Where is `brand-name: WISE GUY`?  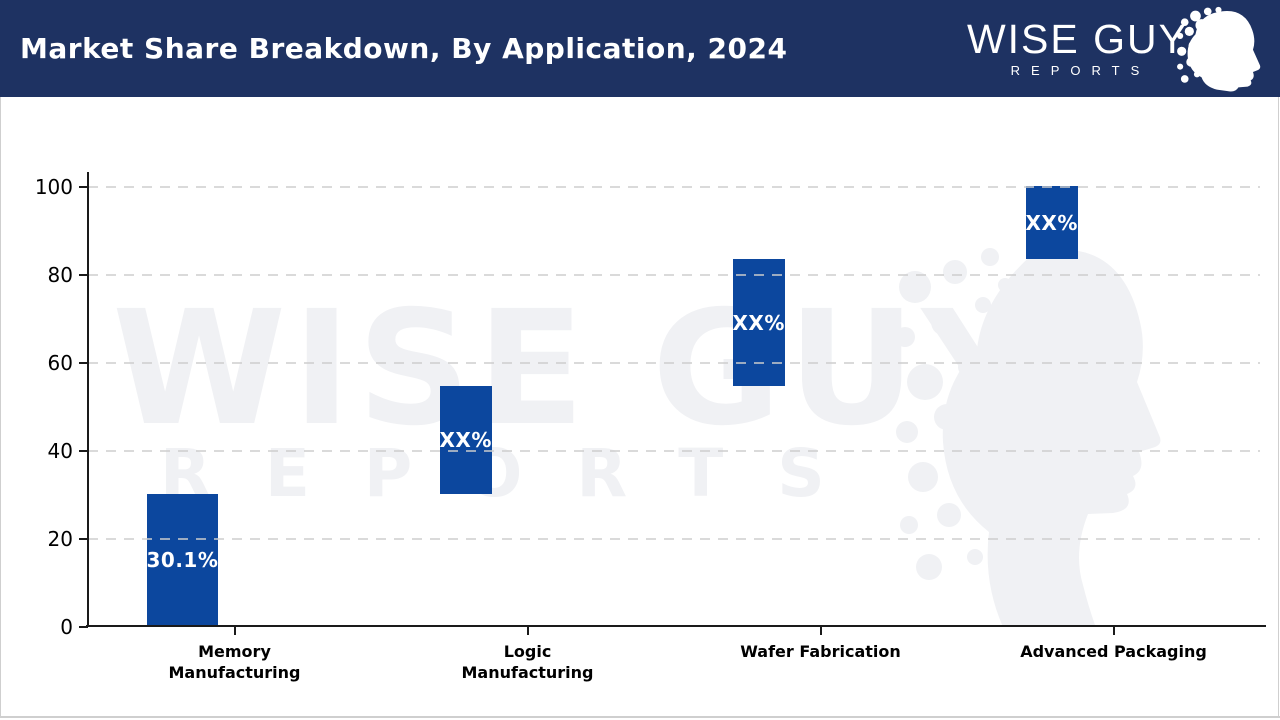 brand-name: WISE GUY is located at coordinates (1077, 39).